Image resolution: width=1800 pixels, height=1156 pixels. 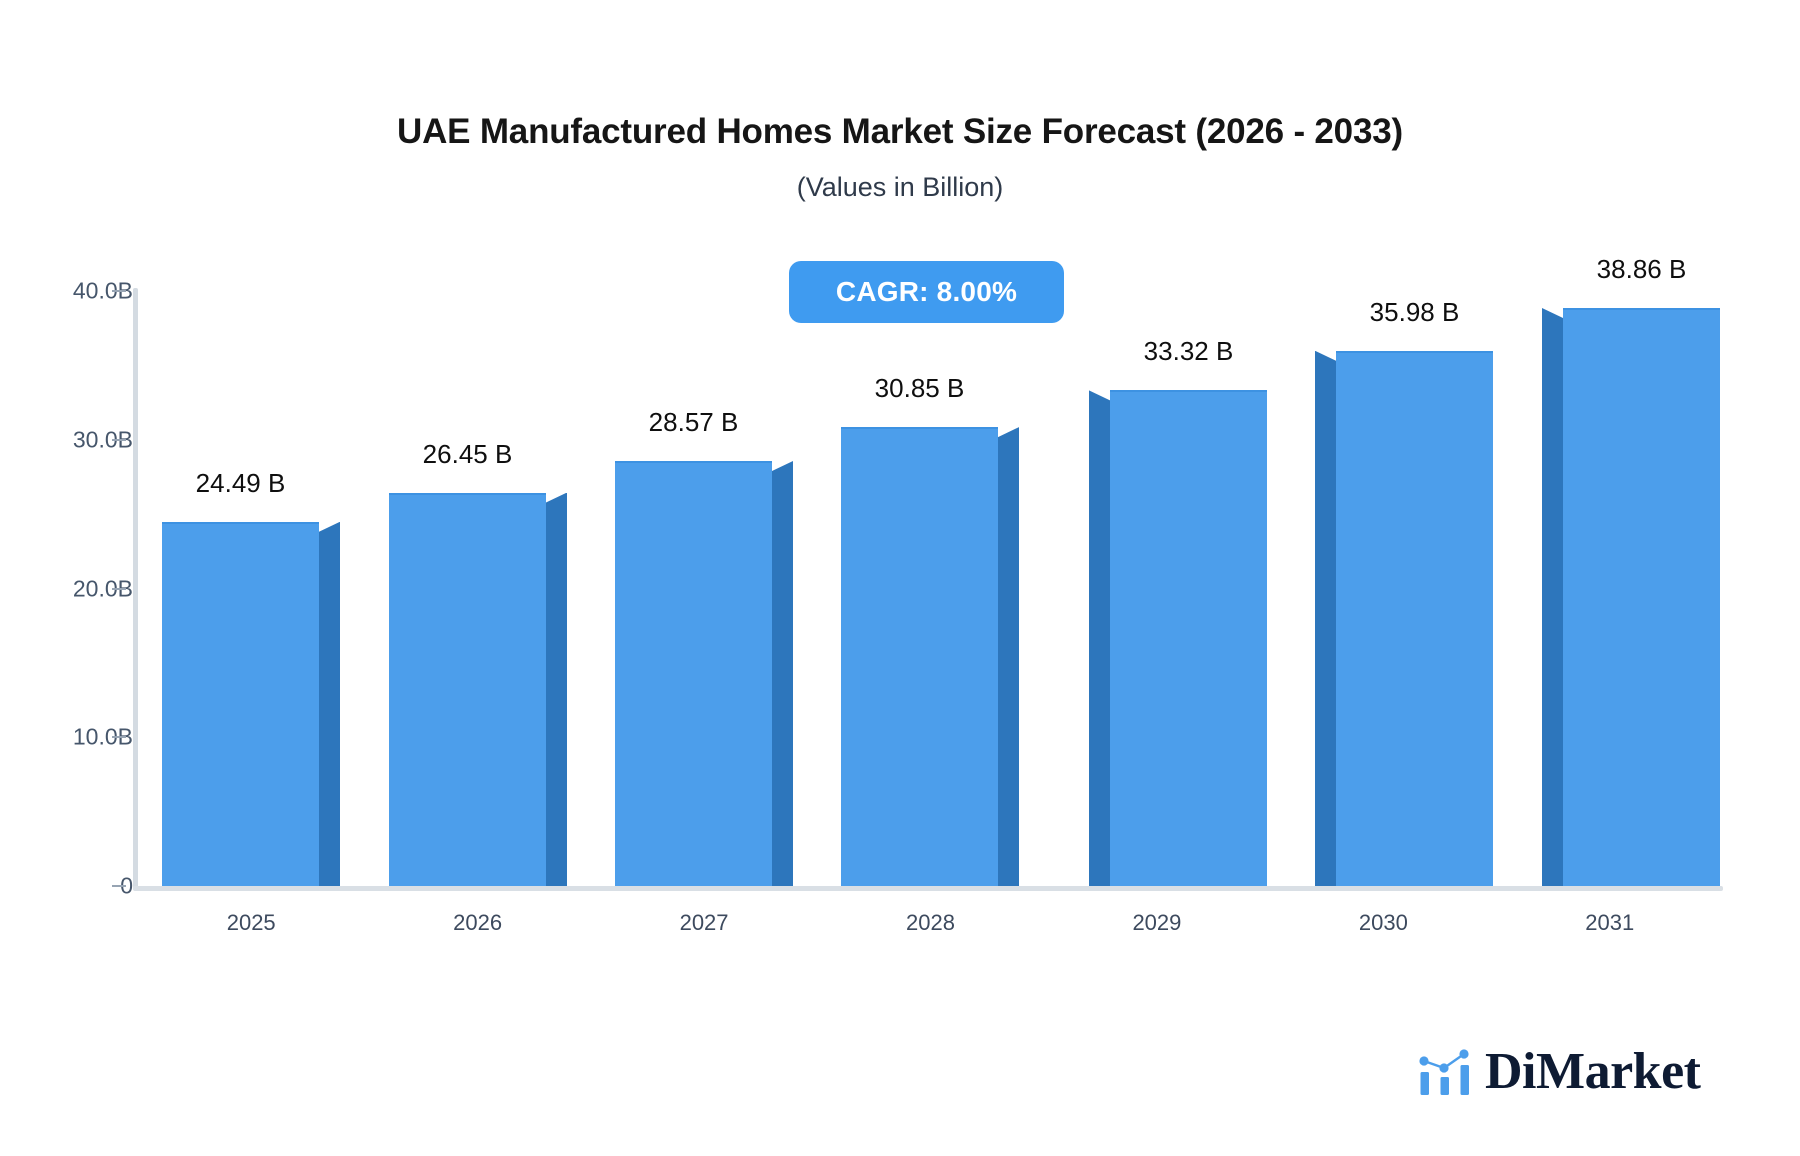 I want to click on x-axis-tick-label: 2026, so click(x=478, y=922).